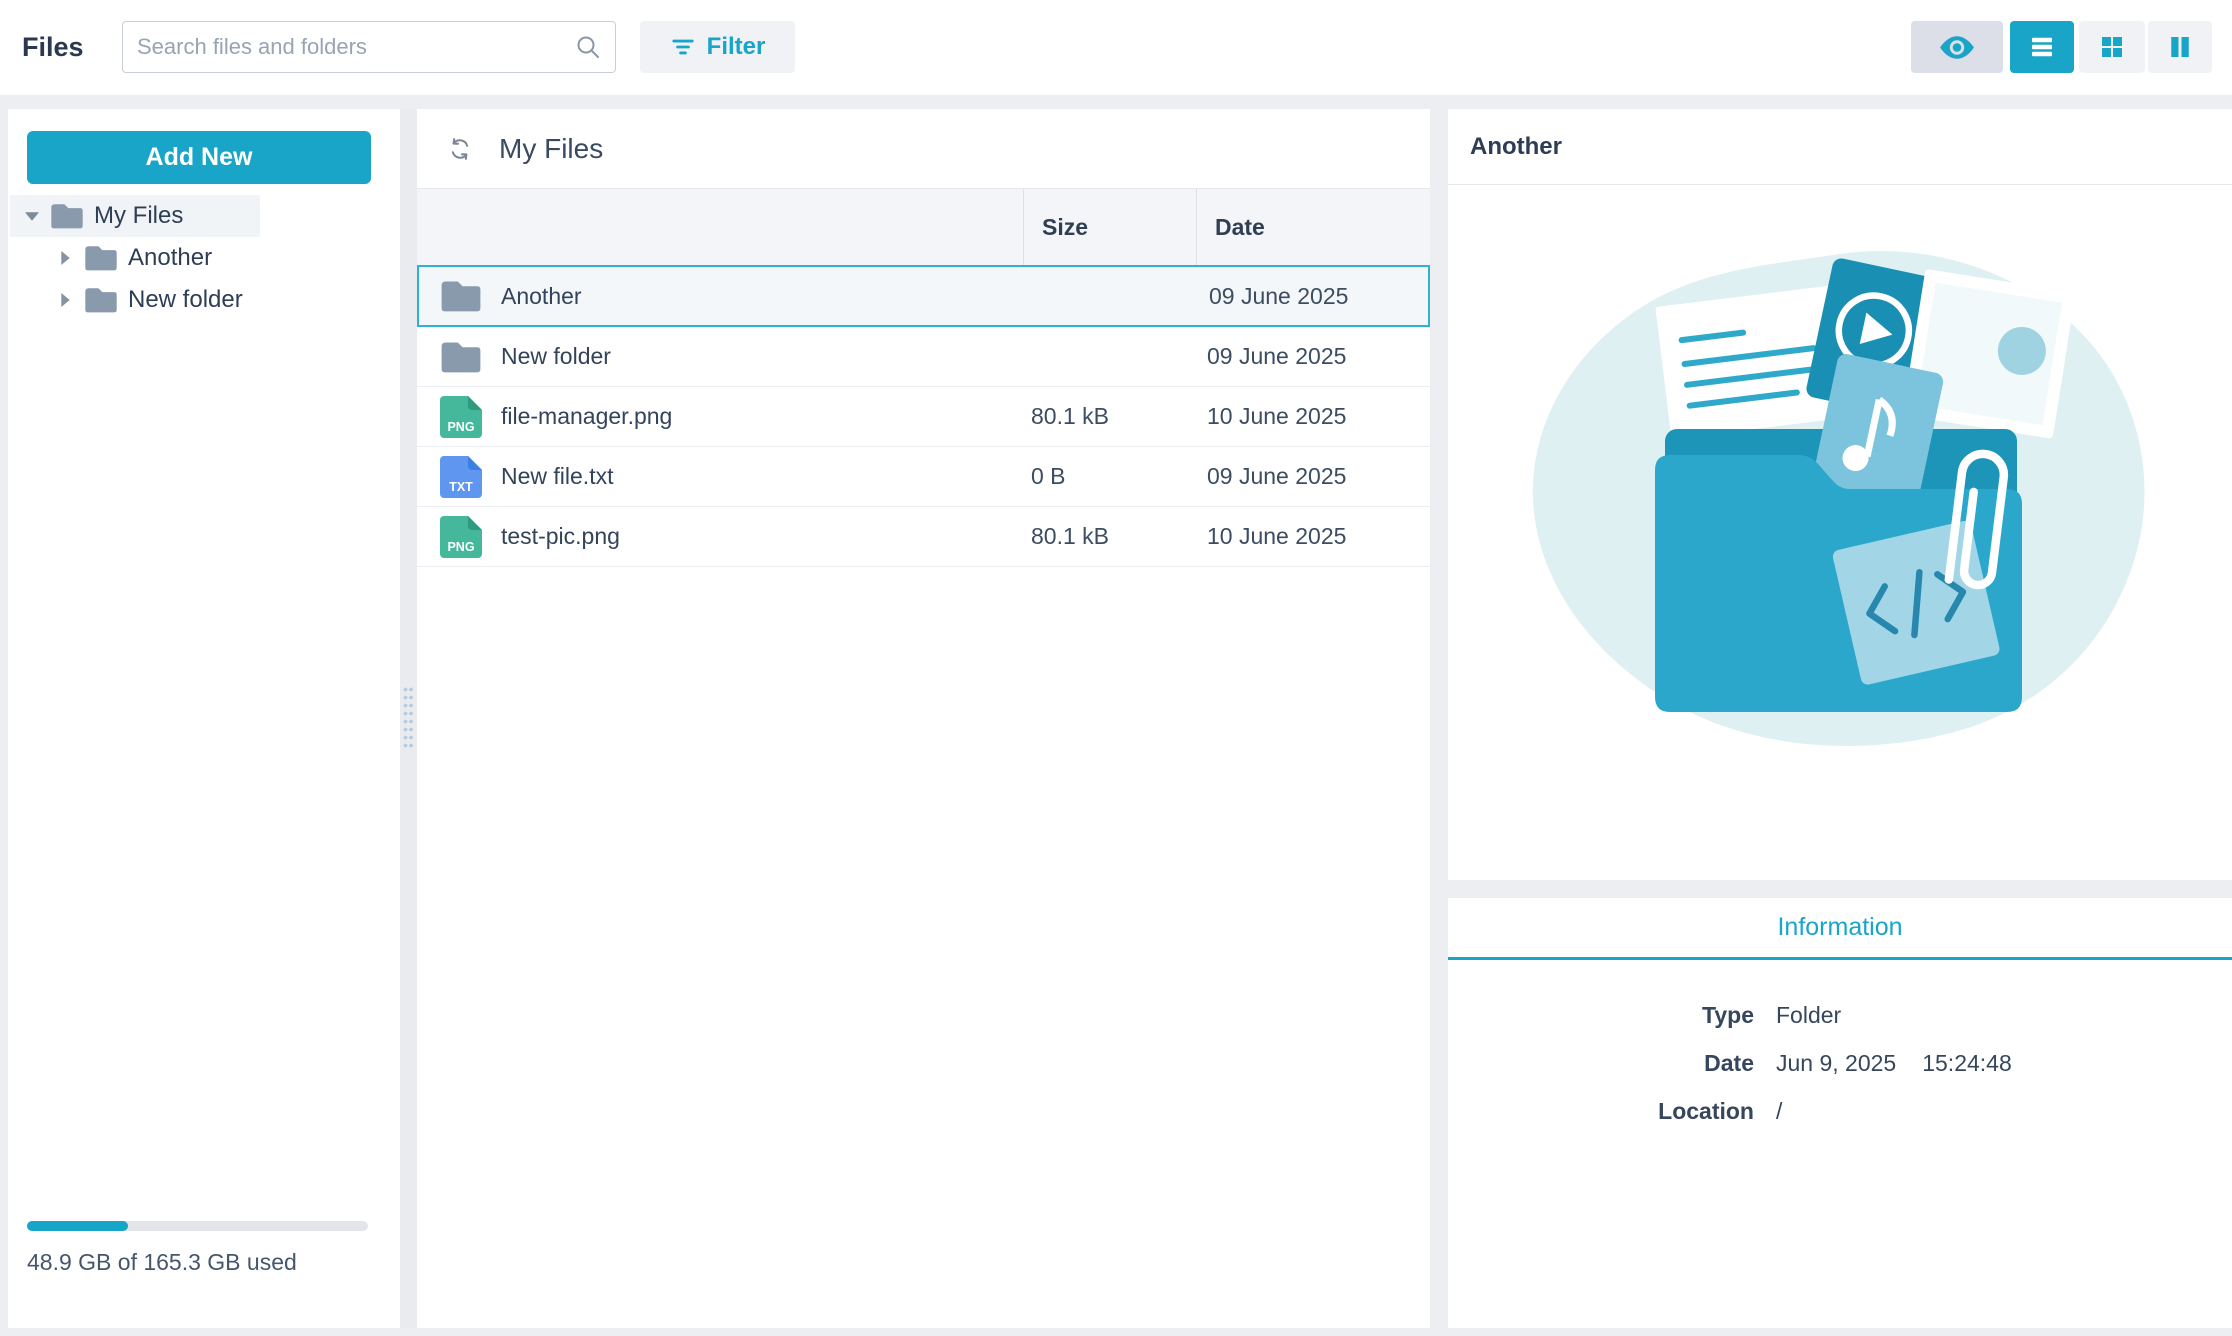 The height and width of the screenshot is (1336, 2232). What do you see at coordinates (1836, 1062) in the screenshot?
I see `info-value: Jun 9, 2025` at bounding box center [1836, 1062].